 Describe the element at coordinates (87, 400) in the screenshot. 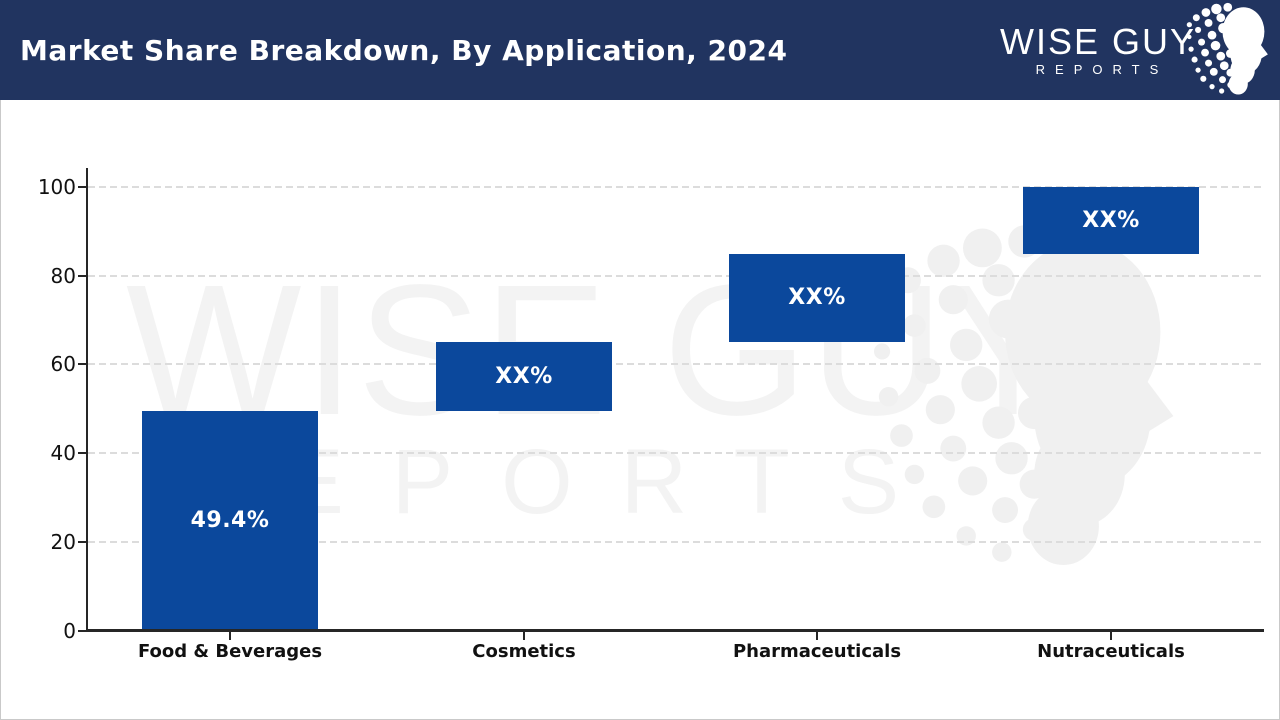

I see `y-axis-line` at that location.